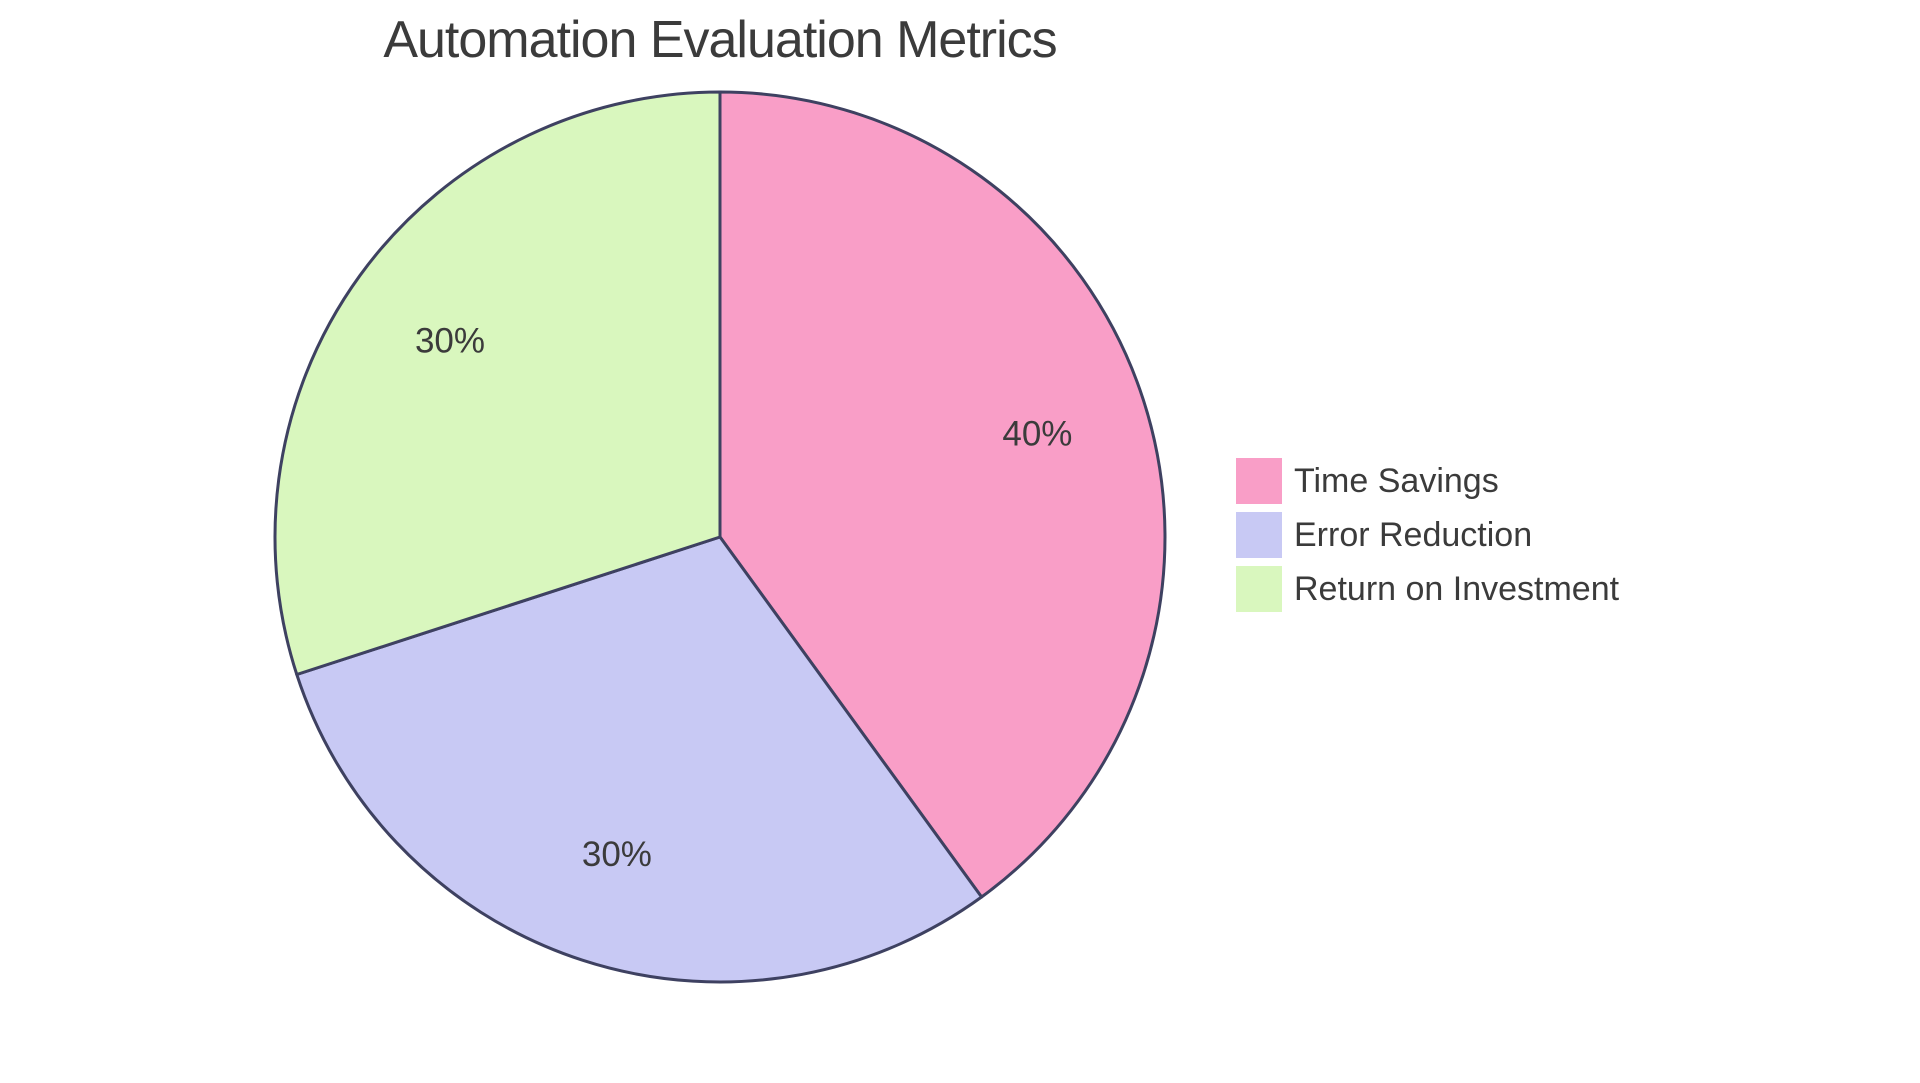 The image size is (1920, 1083). I want to click on legend-swatch-time-savings, so click(1259, 481).